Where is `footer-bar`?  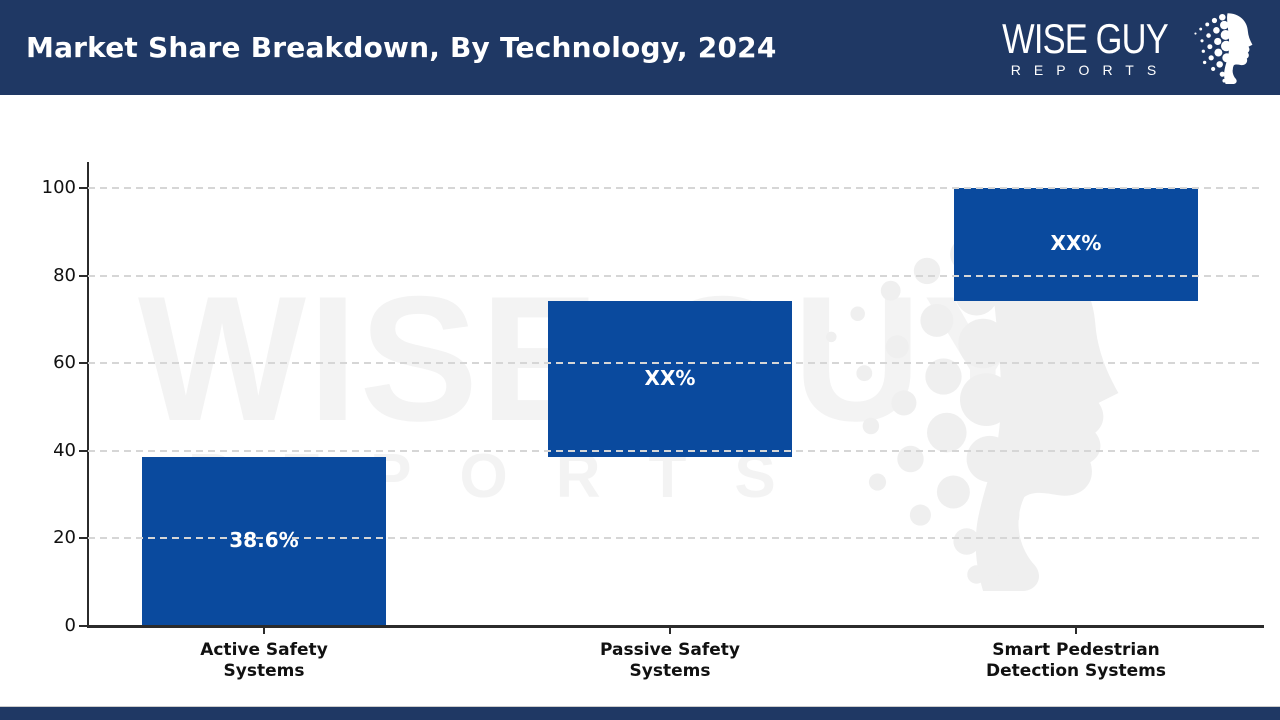
footer-bar is located at coordinates (640, 713).